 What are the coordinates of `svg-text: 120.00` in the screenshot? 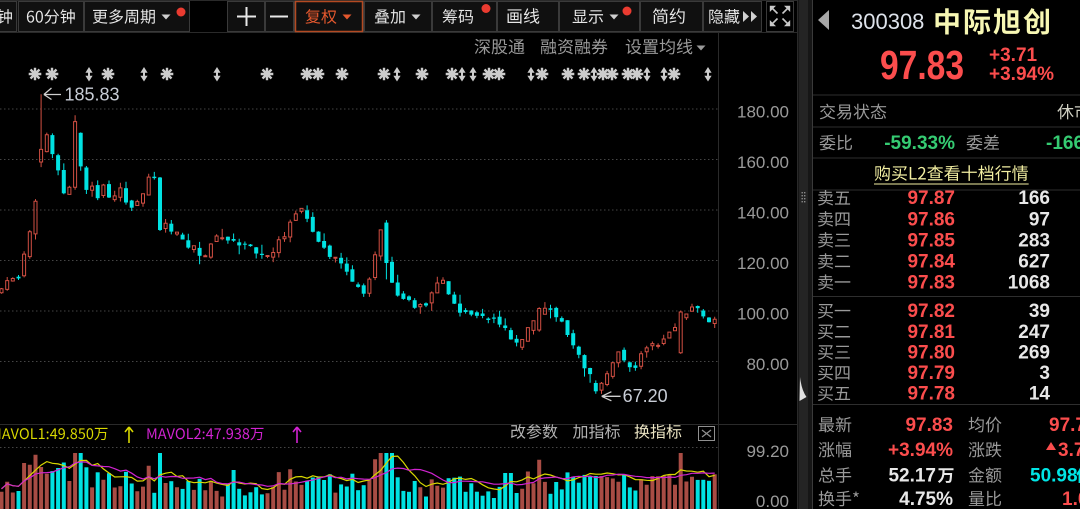 It's located at (763, 263).